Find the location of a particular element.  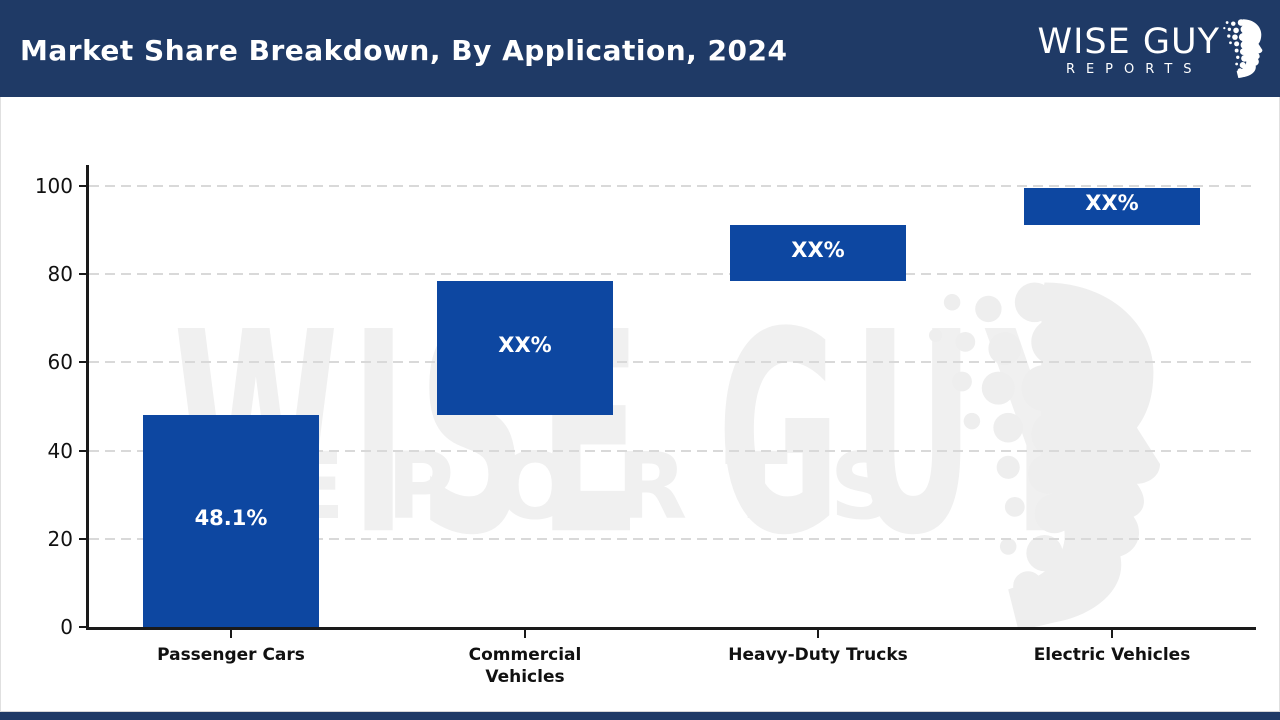

logo-text: WISE GUY REPORTS is located at coordinates (1128, 50).